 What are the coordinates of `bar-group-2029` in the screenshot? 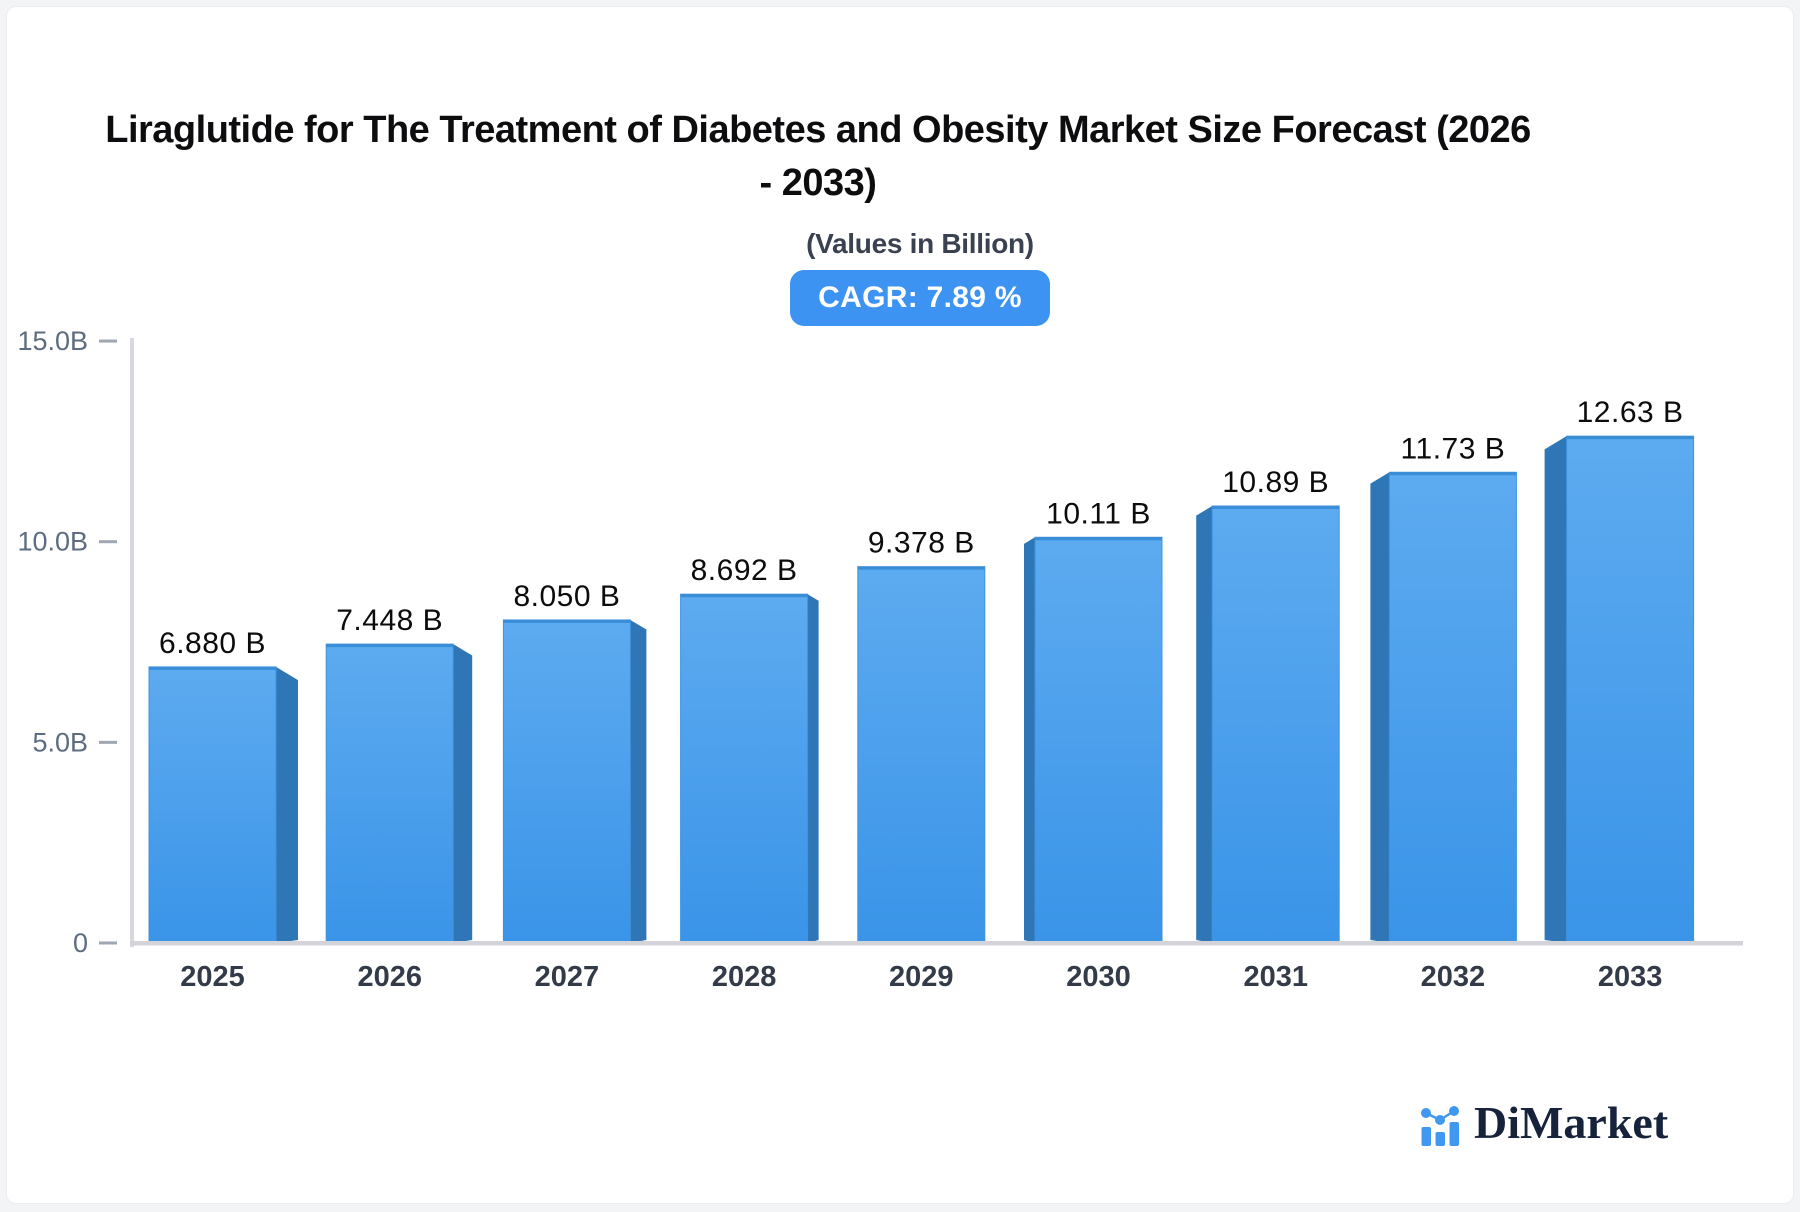 It's located at (921, 755).